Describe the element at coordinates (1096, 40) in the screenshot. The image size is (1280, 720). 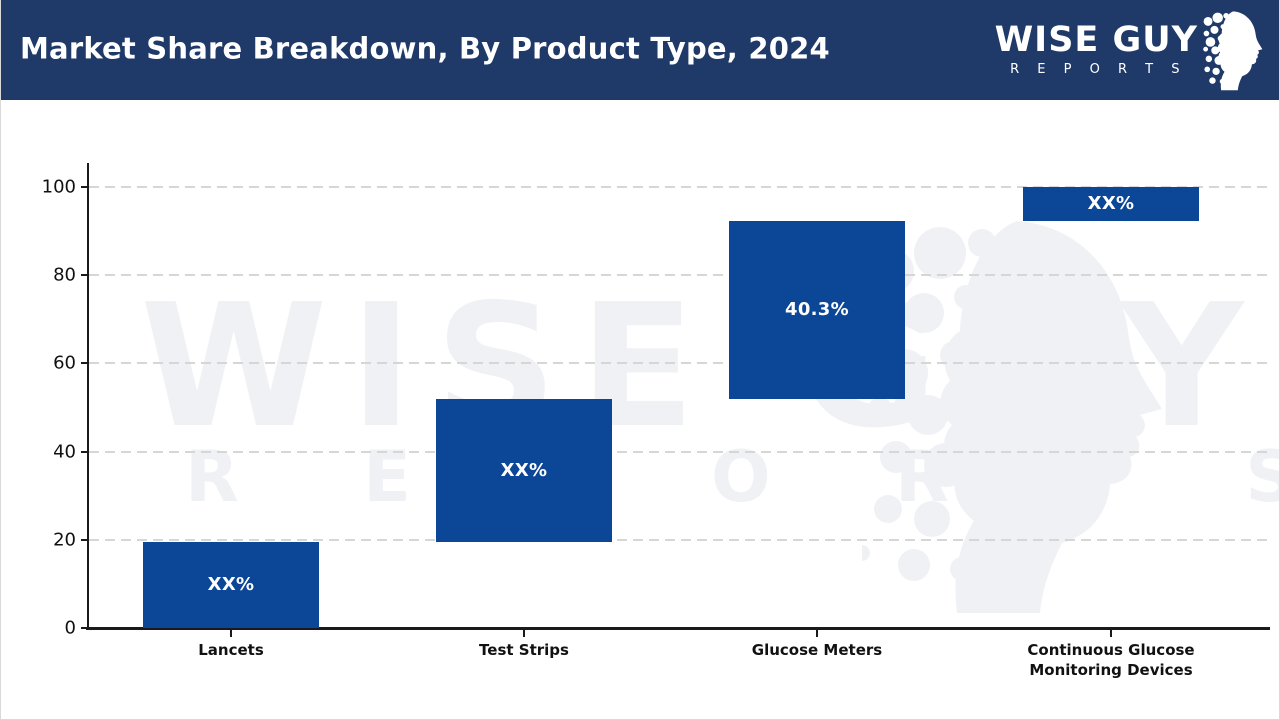
I see `brand-name: WISE GUY` at that location.